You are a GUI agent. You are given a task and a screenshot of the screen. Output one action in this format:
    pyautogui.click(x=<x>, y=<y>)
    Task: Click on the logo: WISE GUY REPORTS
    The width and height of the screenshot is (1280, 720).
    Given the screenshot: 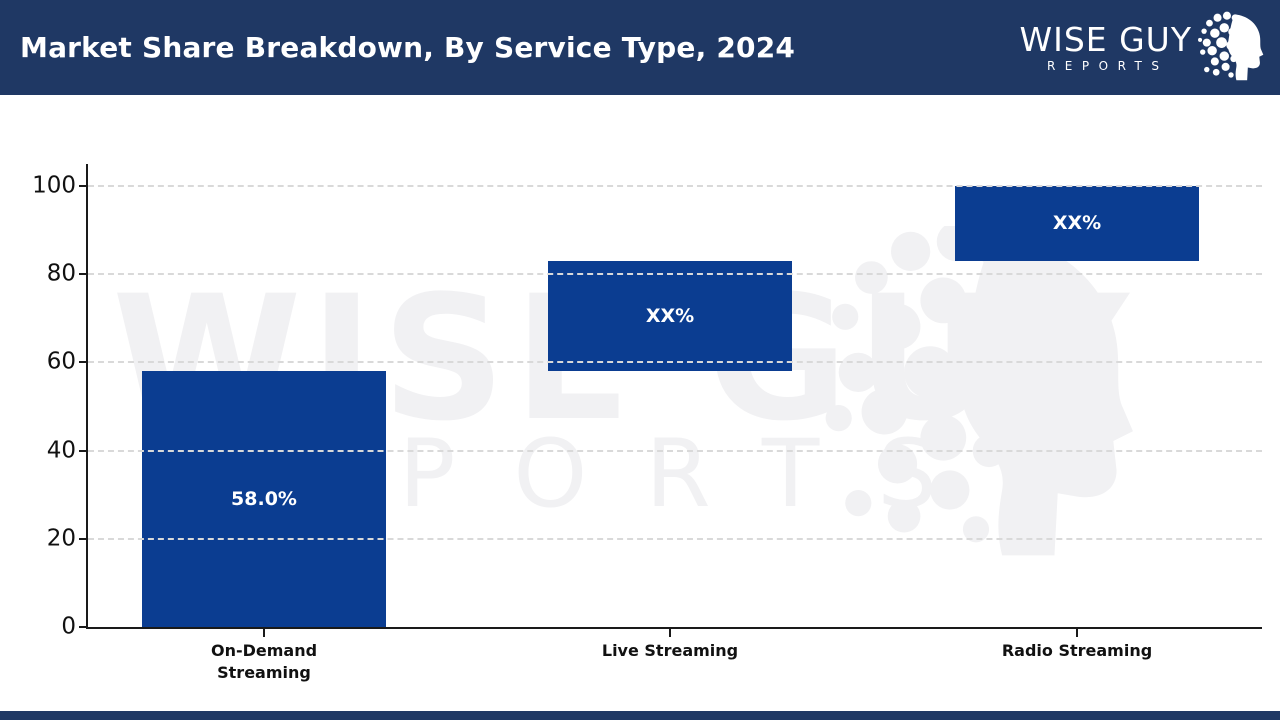 What is the action you would take?
    pyautogui.click(x=1142, y=48)
    